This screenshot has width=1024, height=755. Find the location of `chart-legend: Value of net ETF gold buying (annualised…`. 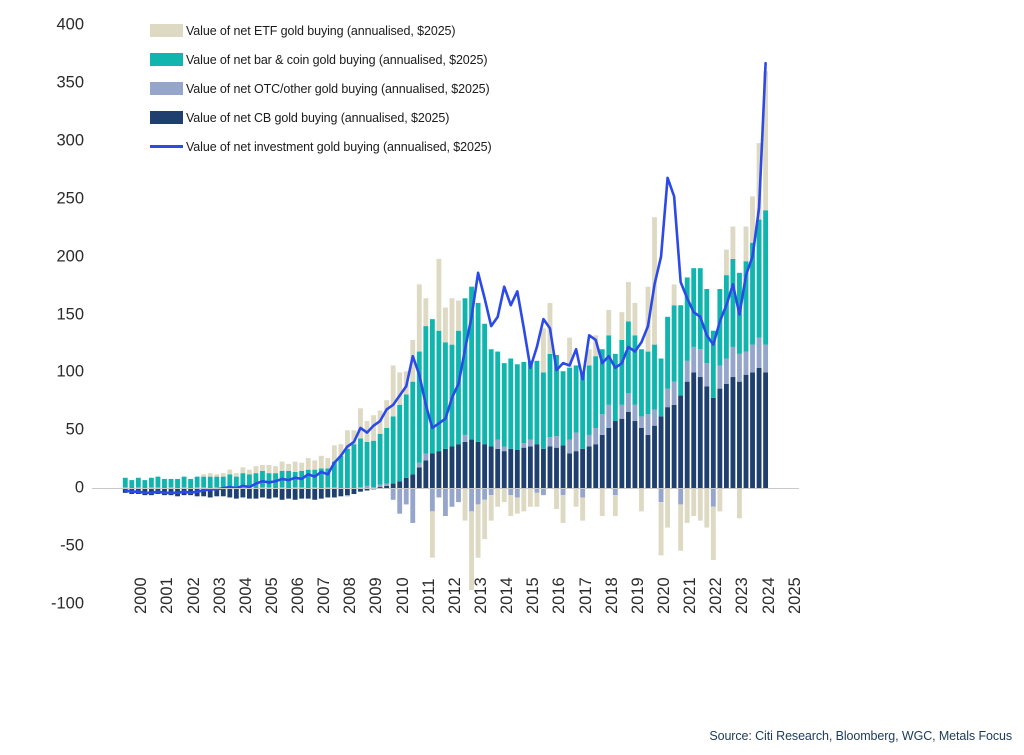

chart-legend: Value of net ETF gold buying (annualised… is located at coordinates (365, 88).